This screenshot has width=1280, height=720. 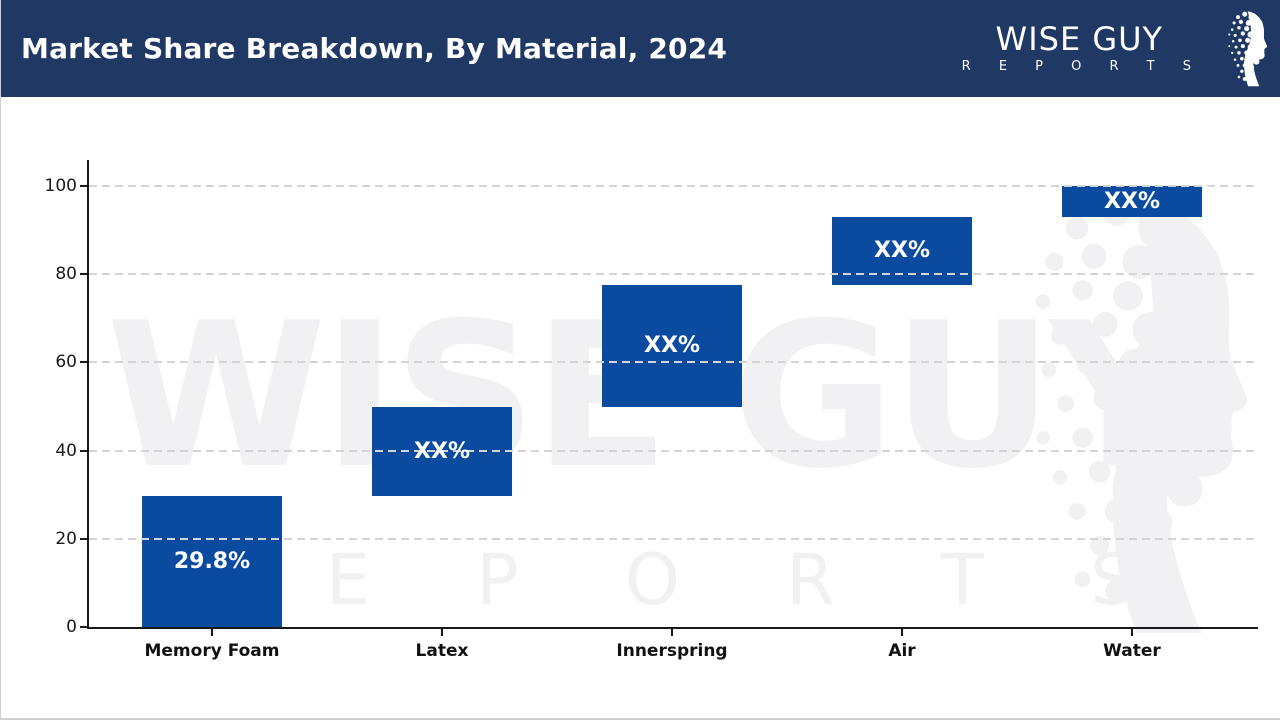 What do you see at coordinates (672, 628) in the screenshot?
I see `x-axis-line` at bounding box center [672, 628].